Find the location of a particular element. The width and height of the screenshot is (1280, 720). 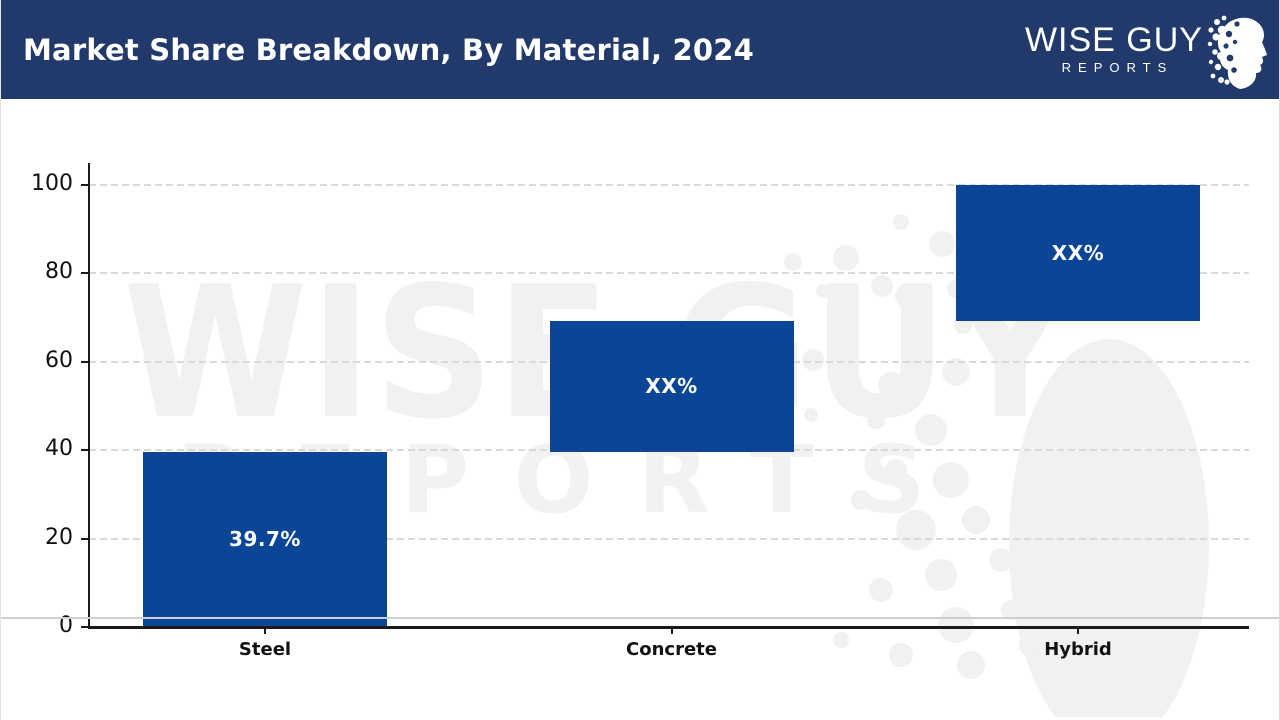

bar-value-label: 39.7% is located at coordinates (265, 539).